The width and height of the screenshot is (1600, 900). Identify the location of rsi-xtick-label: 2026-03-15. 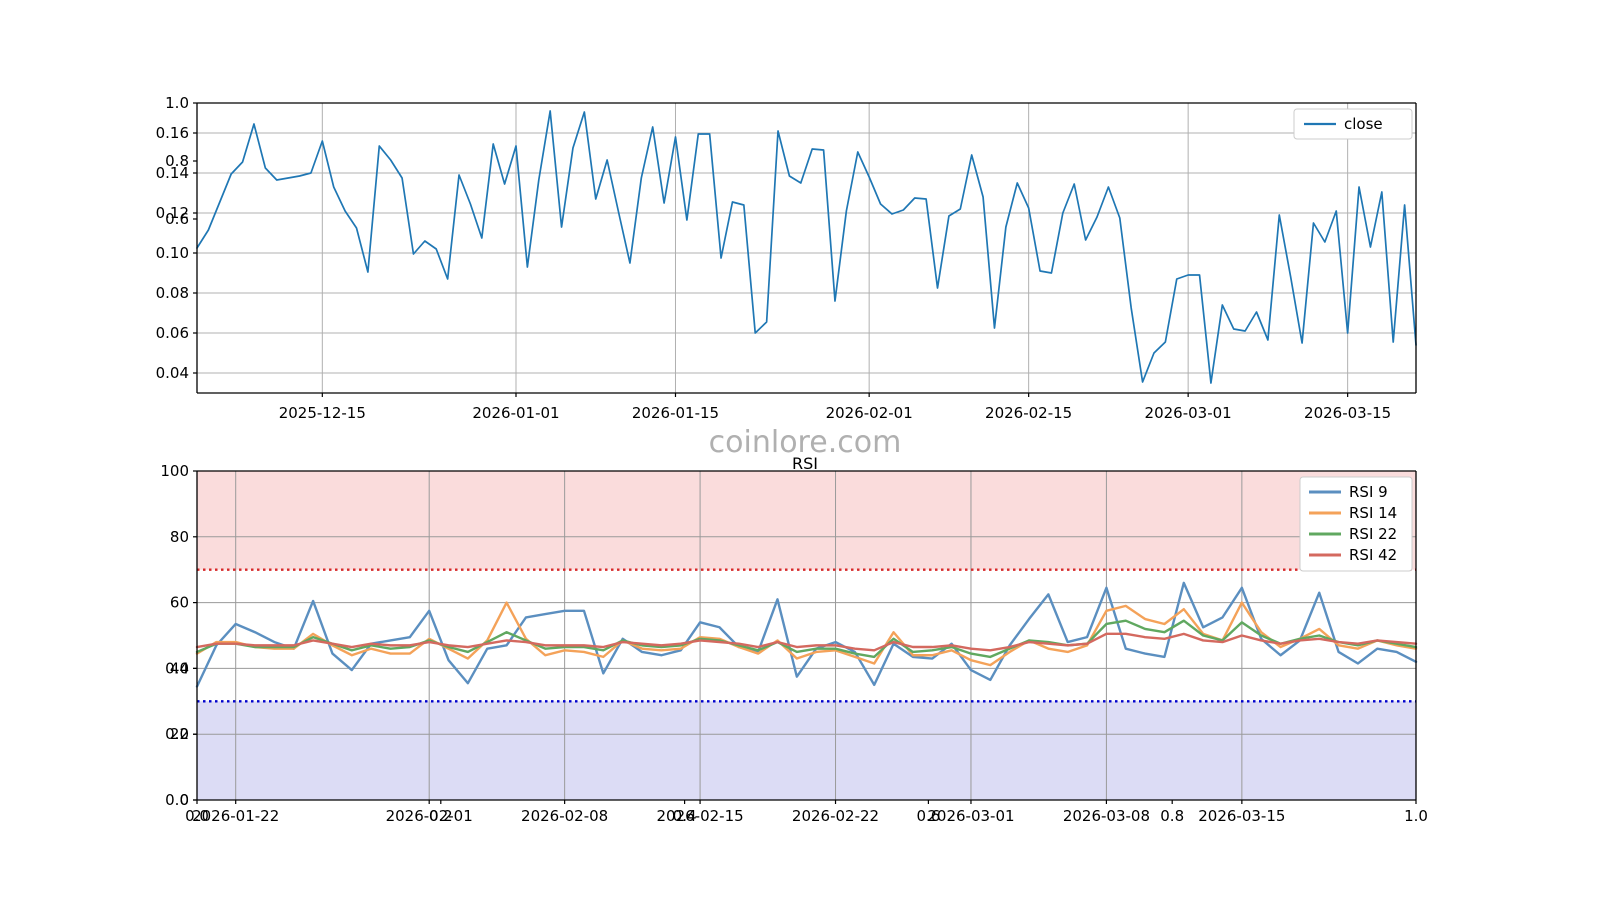
(1241, 816).